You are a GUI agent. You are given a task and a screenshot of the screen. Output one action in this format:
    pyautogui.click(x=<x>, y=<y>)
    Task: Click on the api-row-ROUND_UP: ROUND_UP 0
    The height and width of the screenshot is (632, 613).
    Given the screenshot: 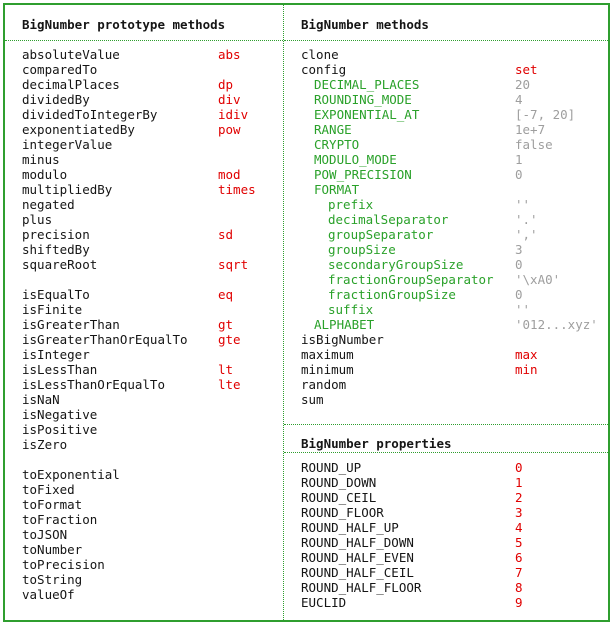 What is the action you would take?
    pyautogui.click(x=454, y=467)
    